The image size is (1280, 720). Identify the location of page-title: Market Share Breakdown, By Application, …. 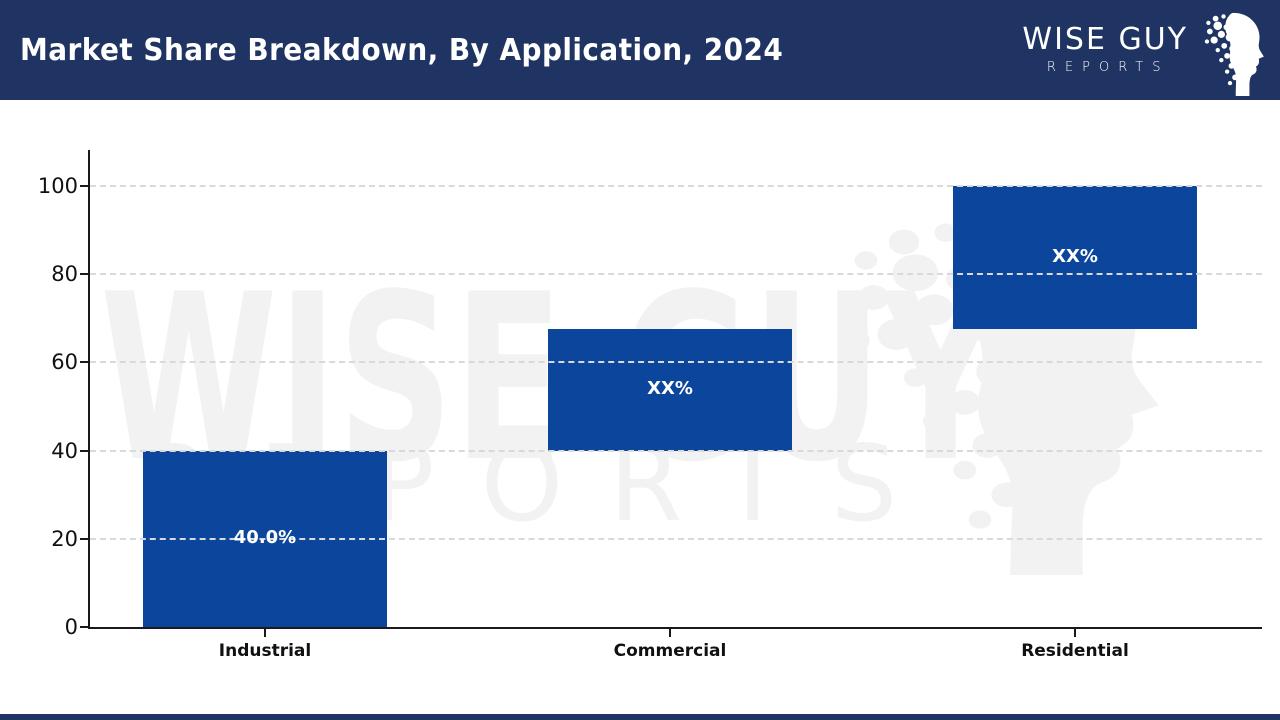
(402, 50).